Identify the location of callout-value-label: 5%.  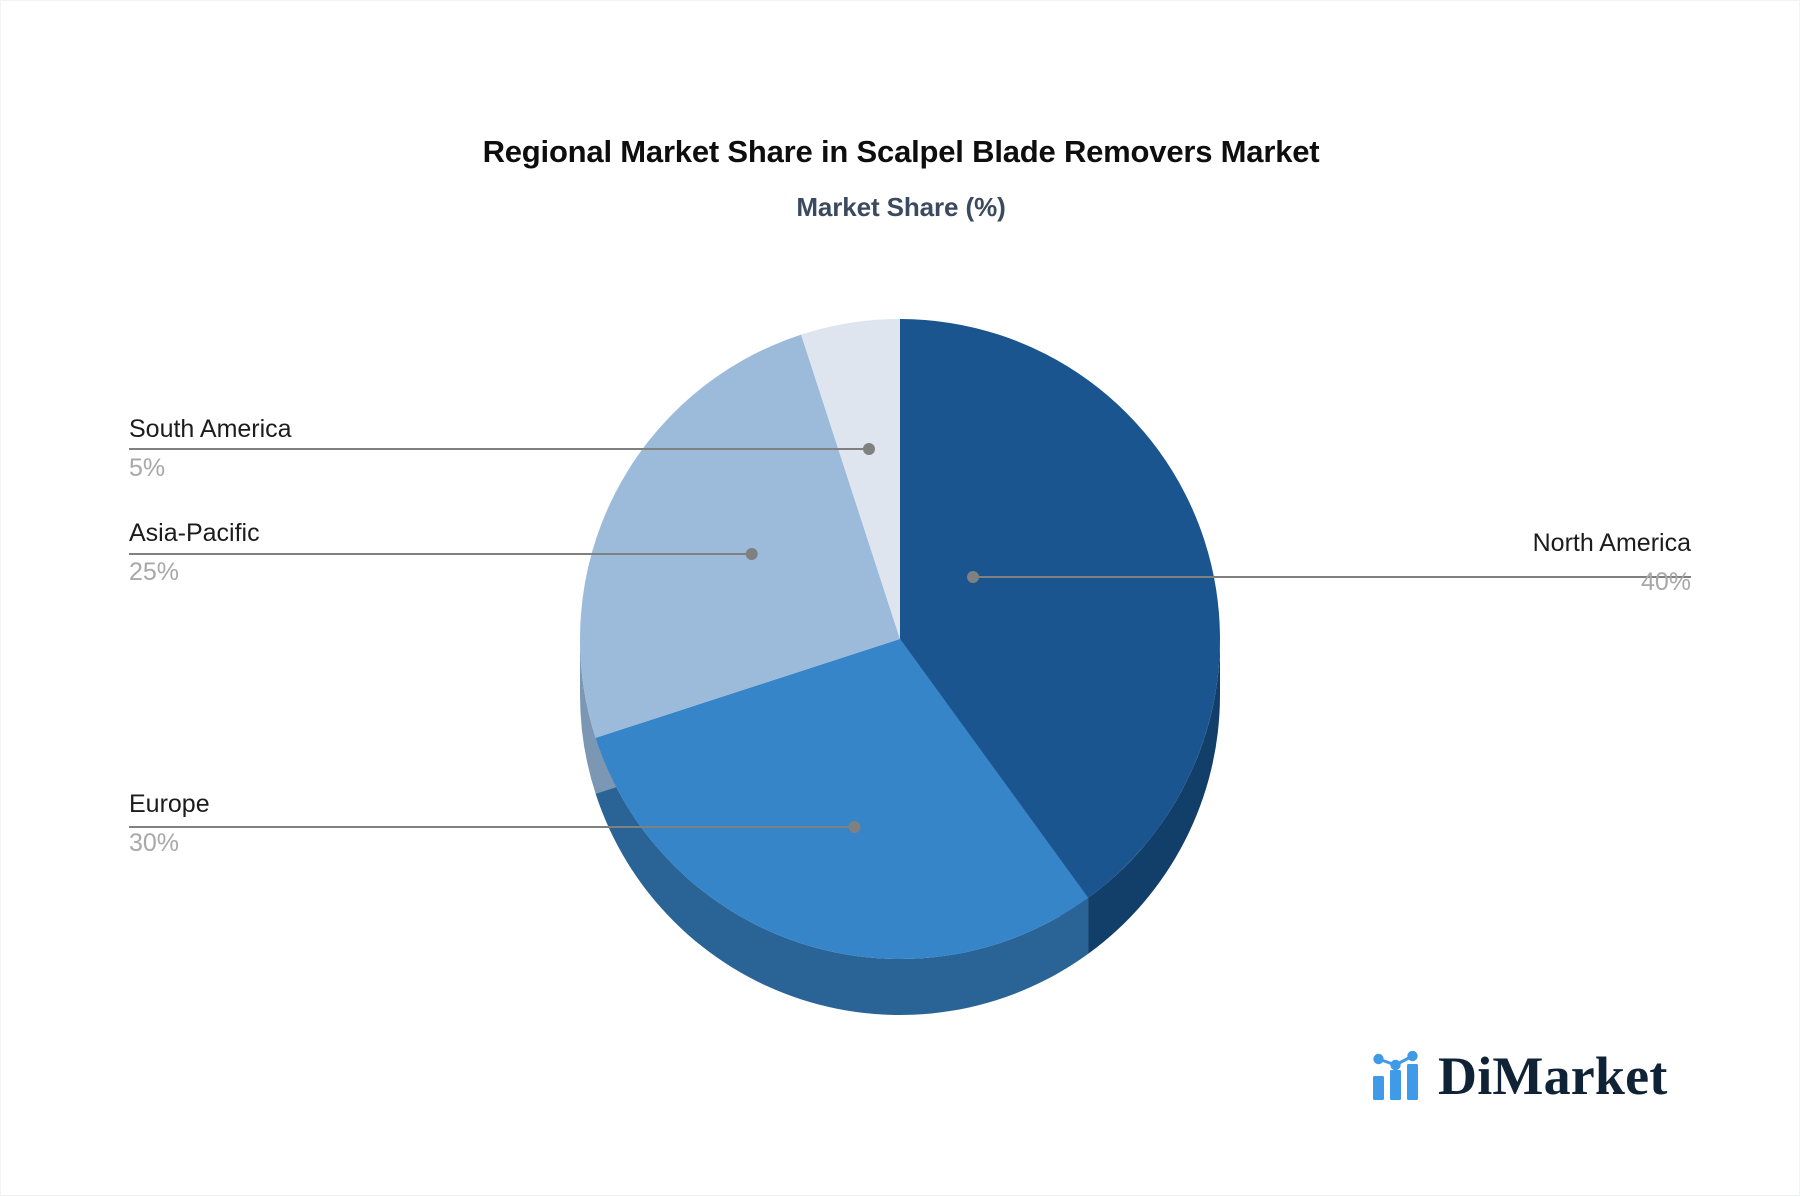
(147, 468).